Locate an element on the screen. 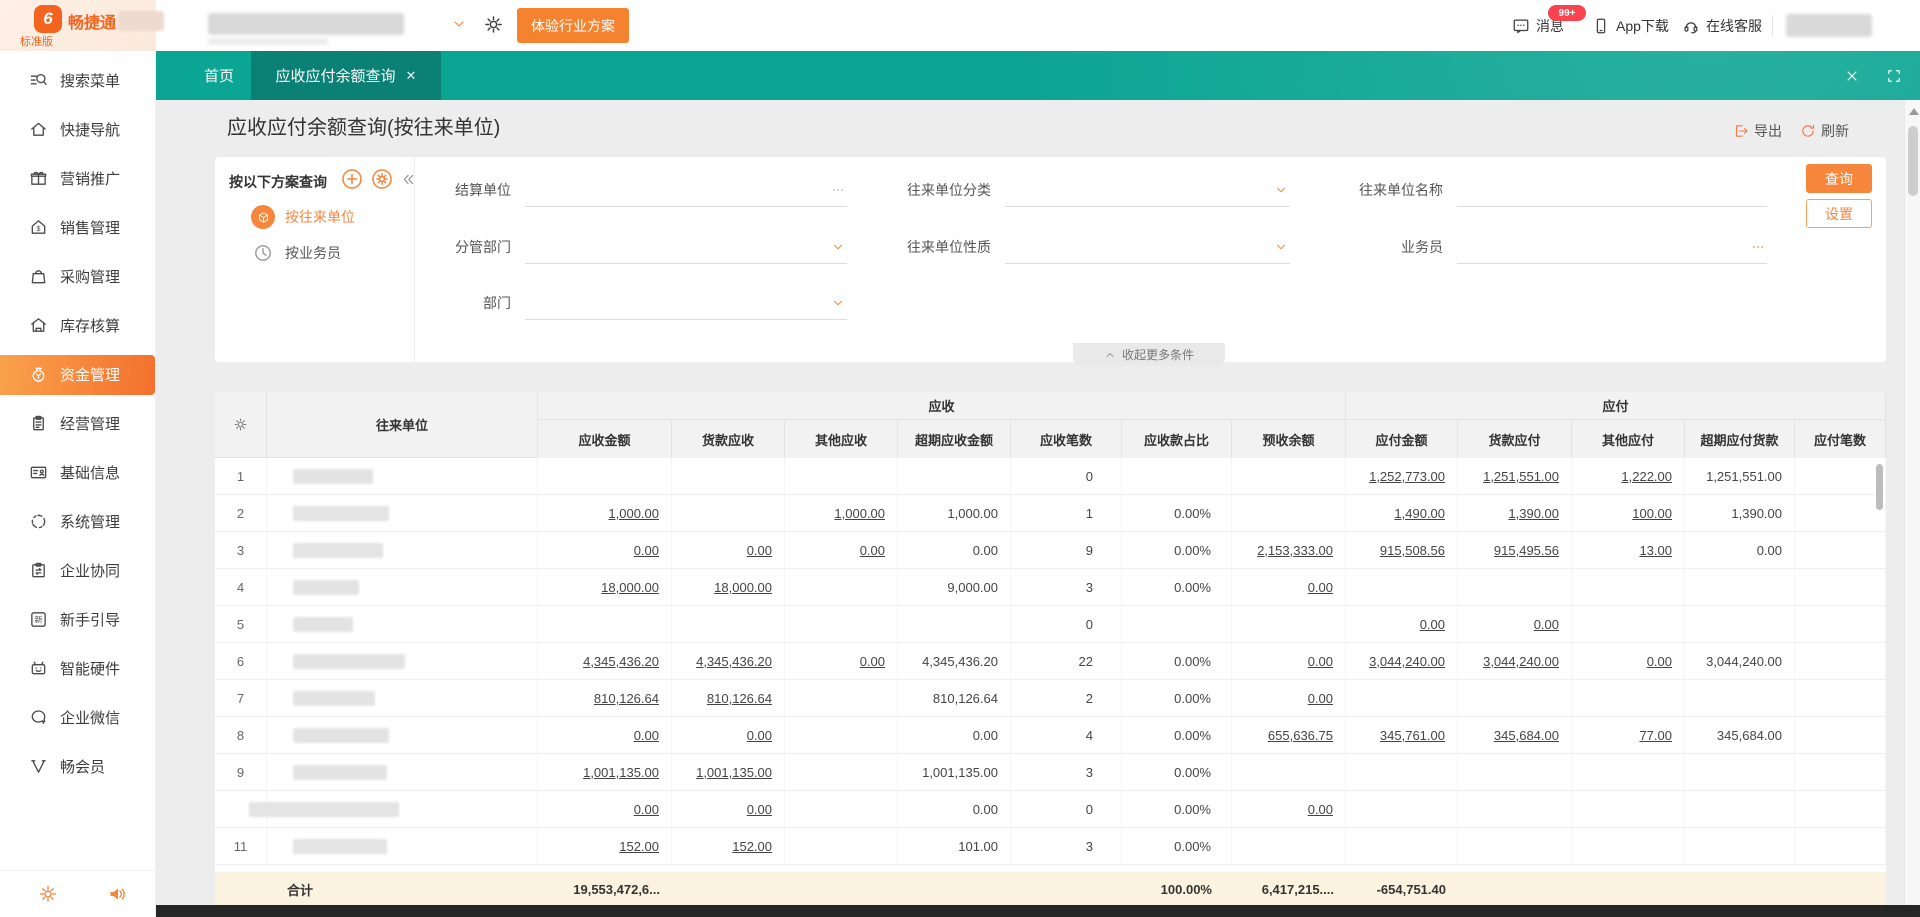 Image resolution: width=1920 pixels, height=917 pixels. amount-link: 915,495.56 is located at coordinates (1526, 550).